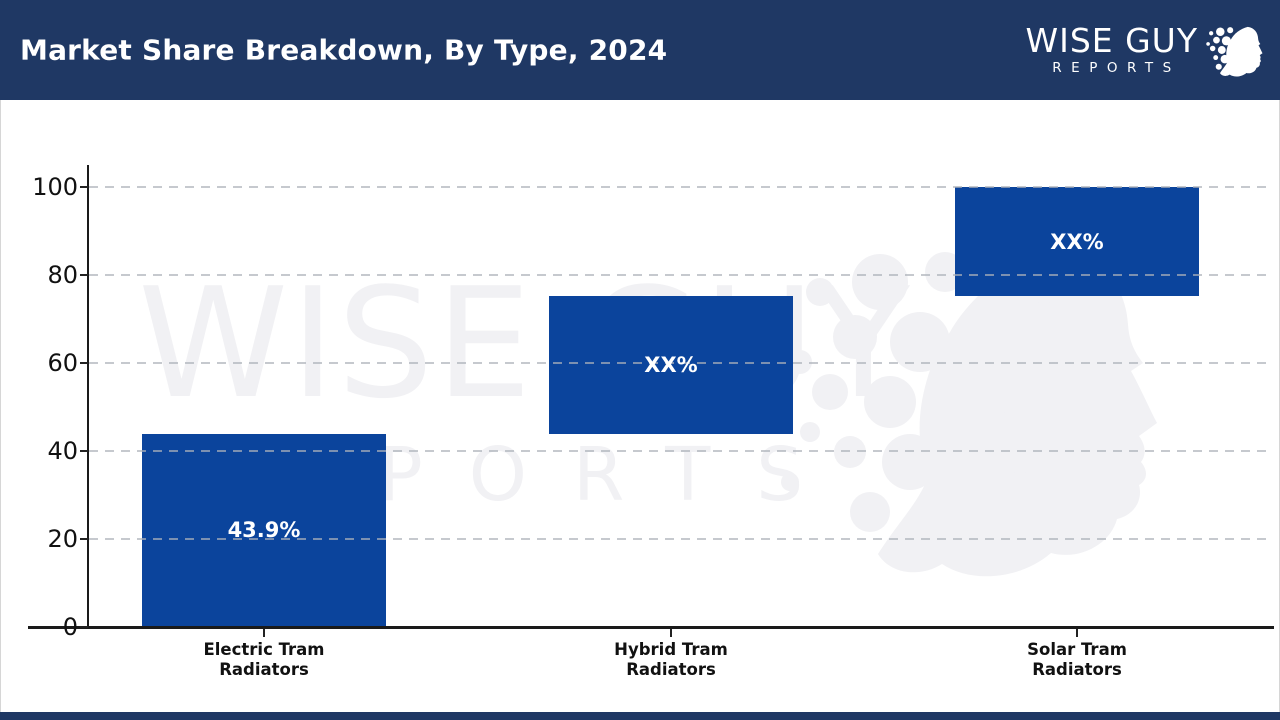  What do you see at coordinates (969, 413) in the screenshot?
I see `watermark-dotted-head-icon` at bounding box center [969, 413].